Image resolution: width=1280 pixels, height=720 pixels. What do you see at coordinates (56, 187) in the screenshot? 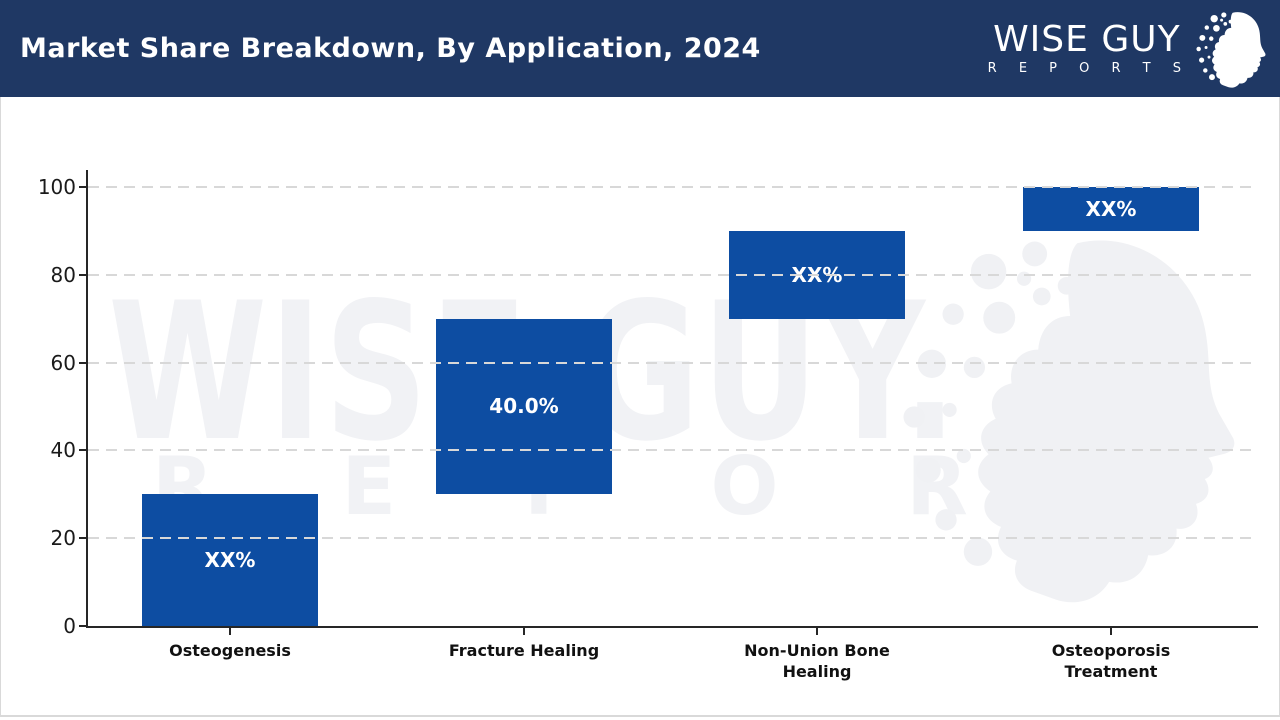
I see `y-tick-label: 100` at bounding box center [56, 187].